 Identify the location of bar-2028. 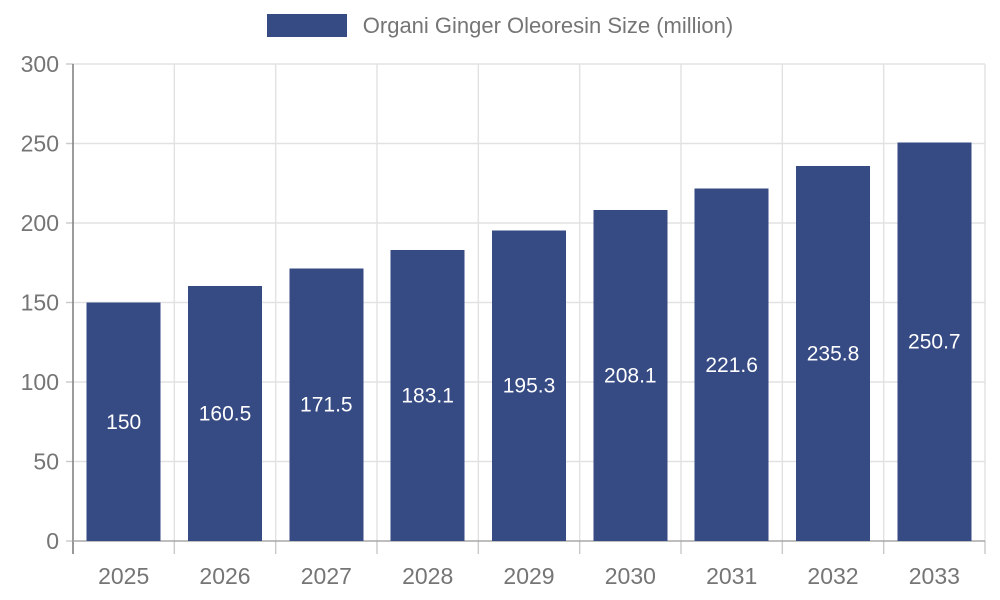
(427, 395).